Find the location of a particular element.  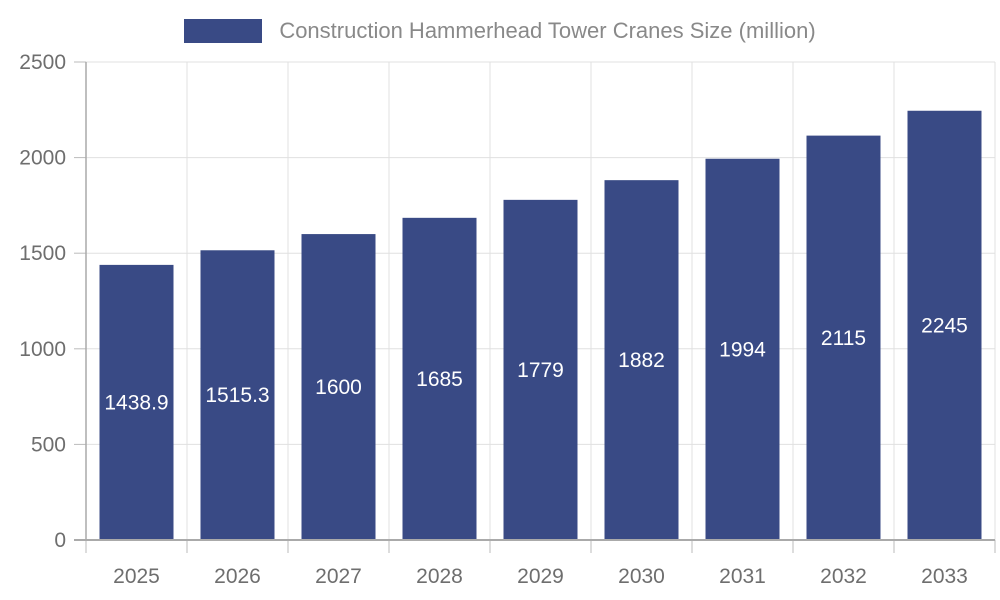

y-axis-label: 0 is located at coordinates (60, 540).